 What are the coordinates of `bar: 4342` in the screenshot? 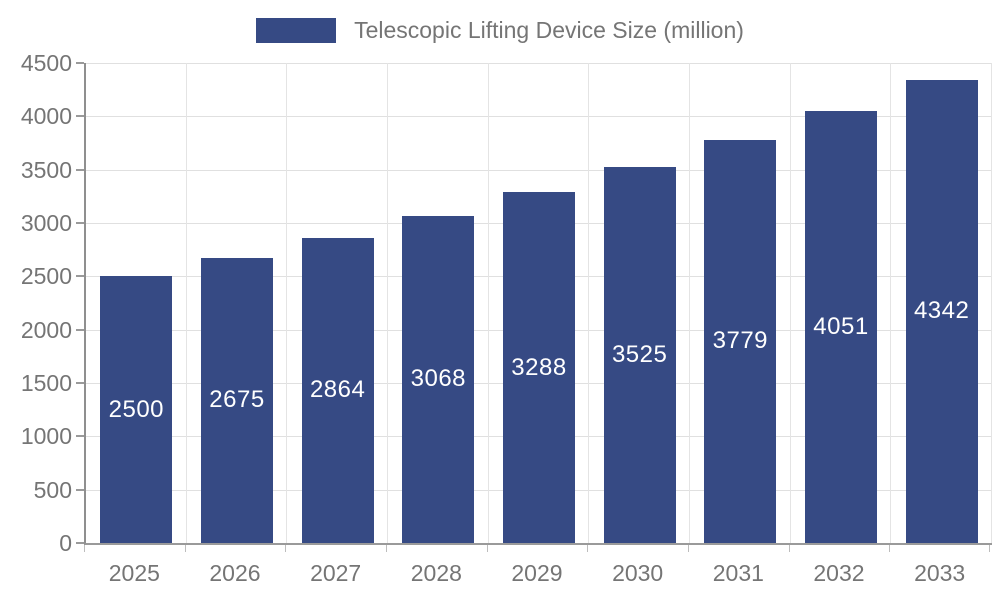 It's located at (941, 311).